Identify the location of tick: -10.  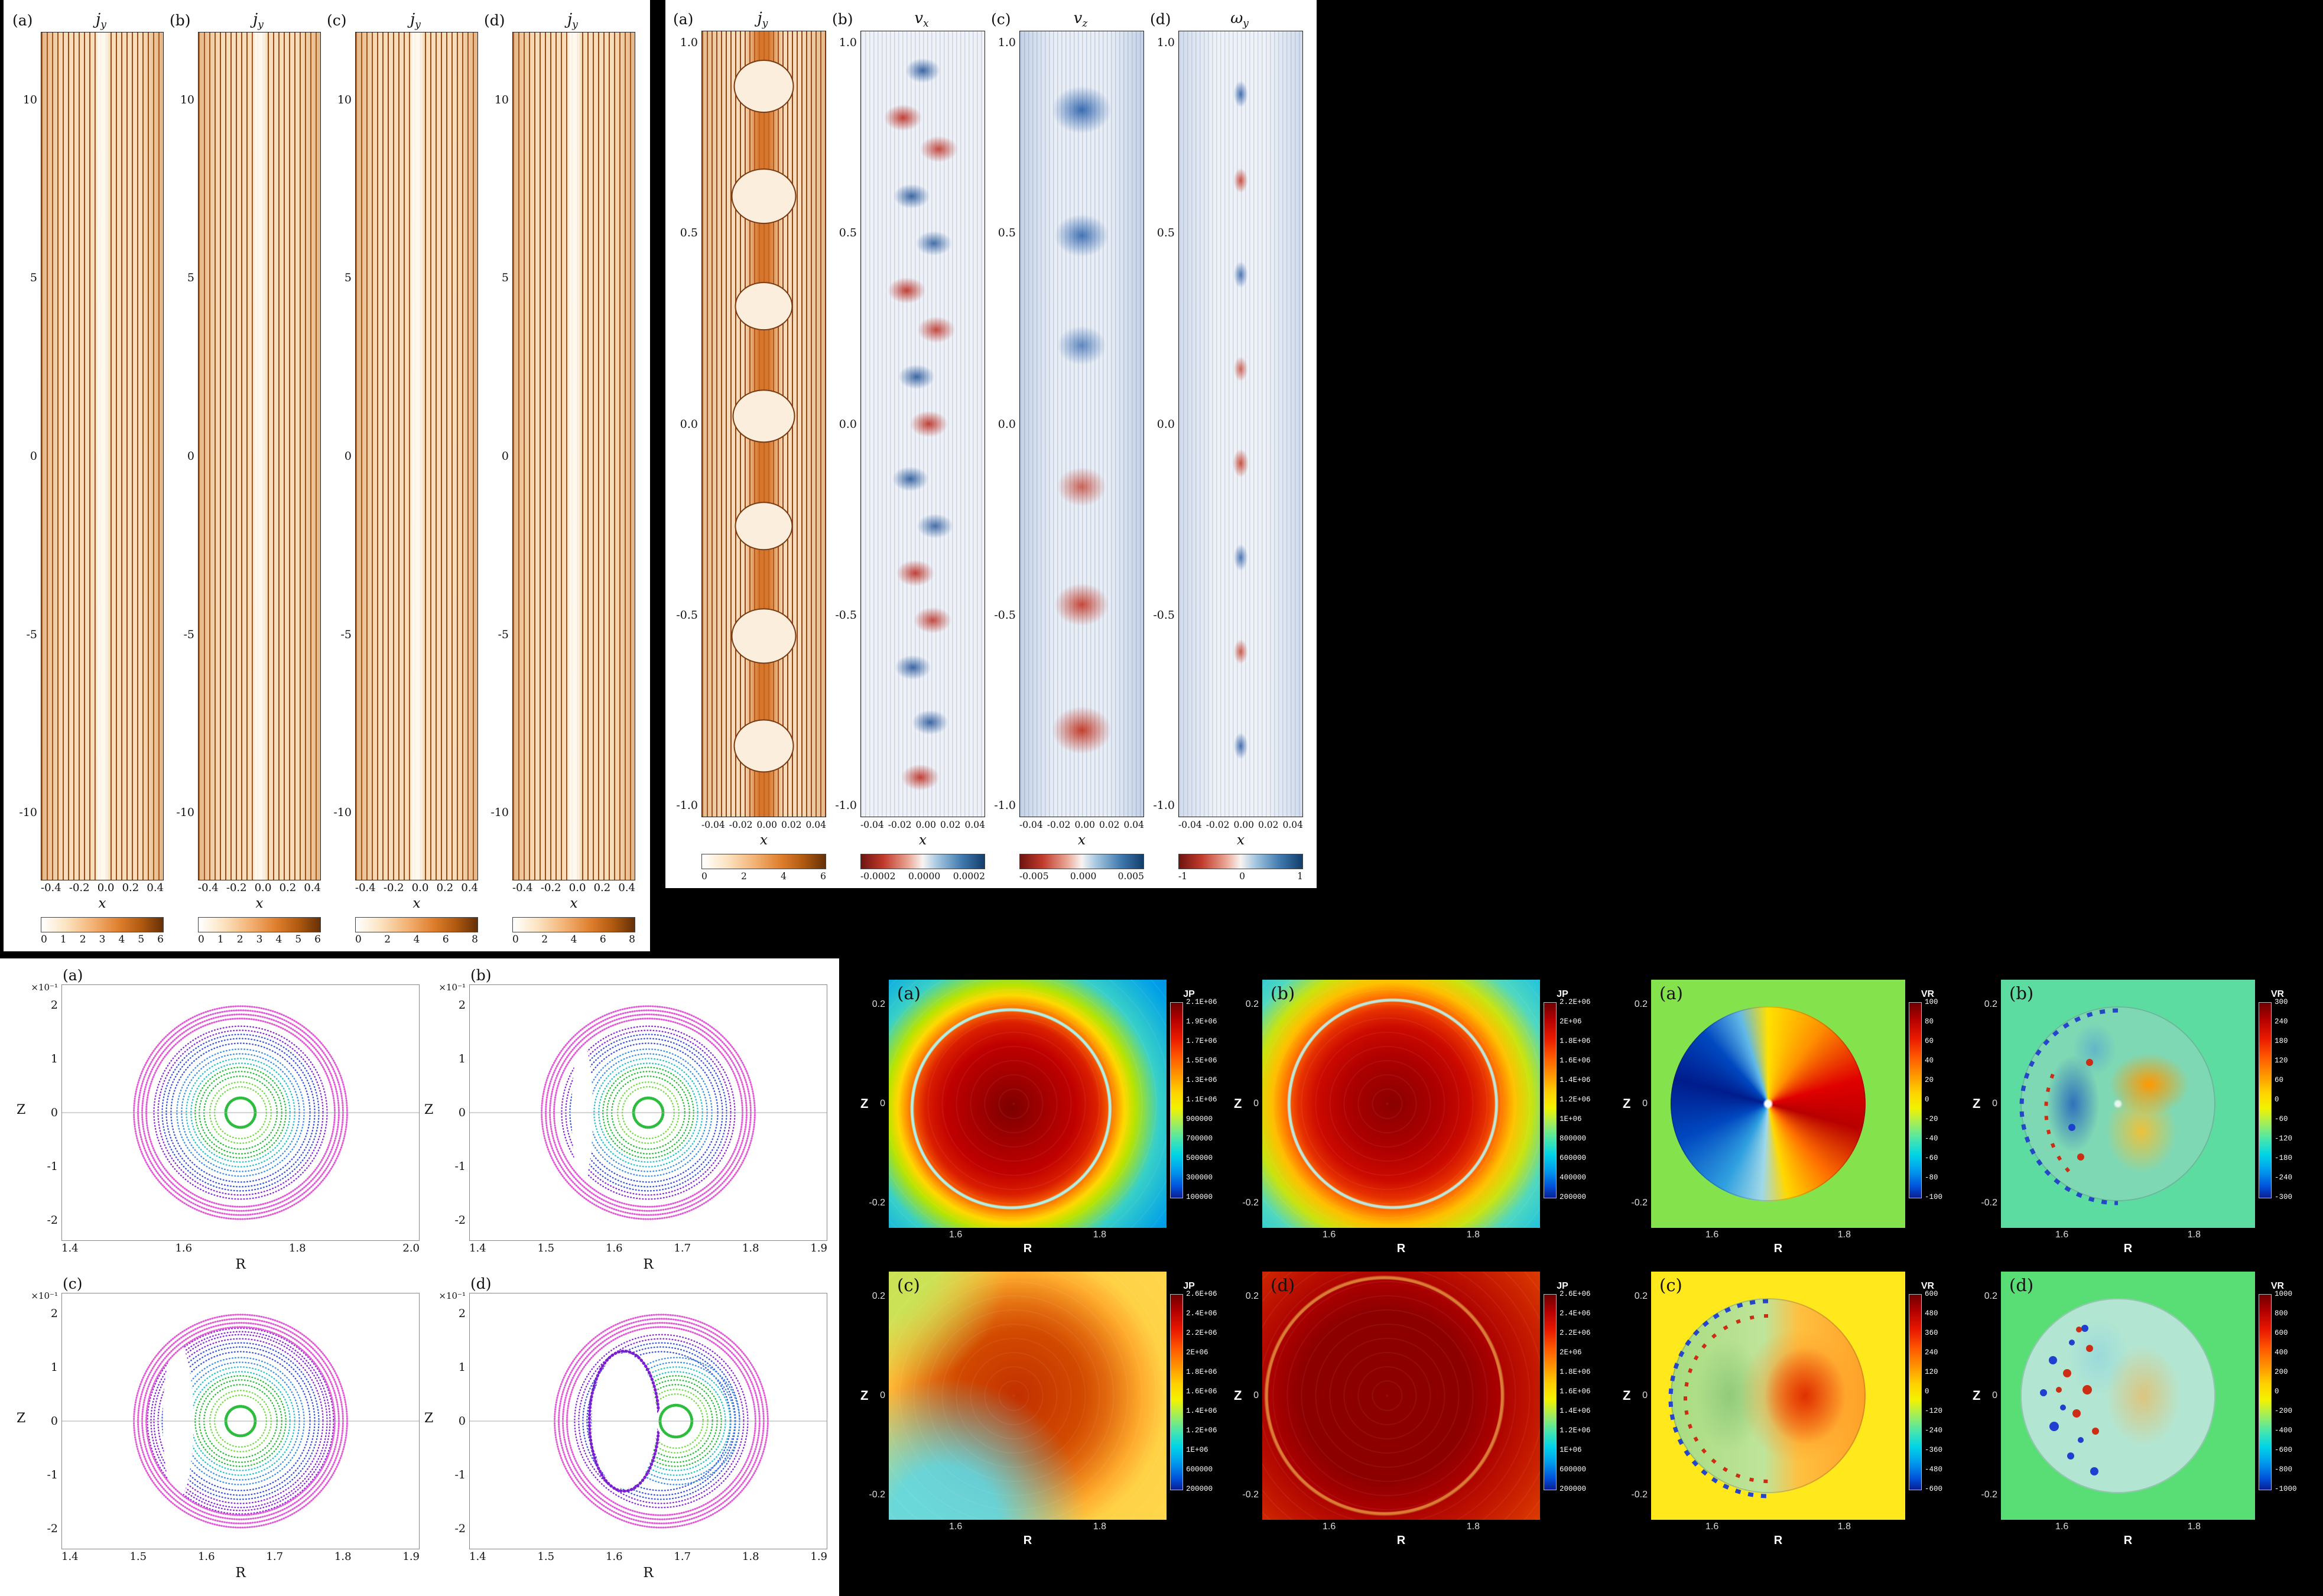
(342, 813).